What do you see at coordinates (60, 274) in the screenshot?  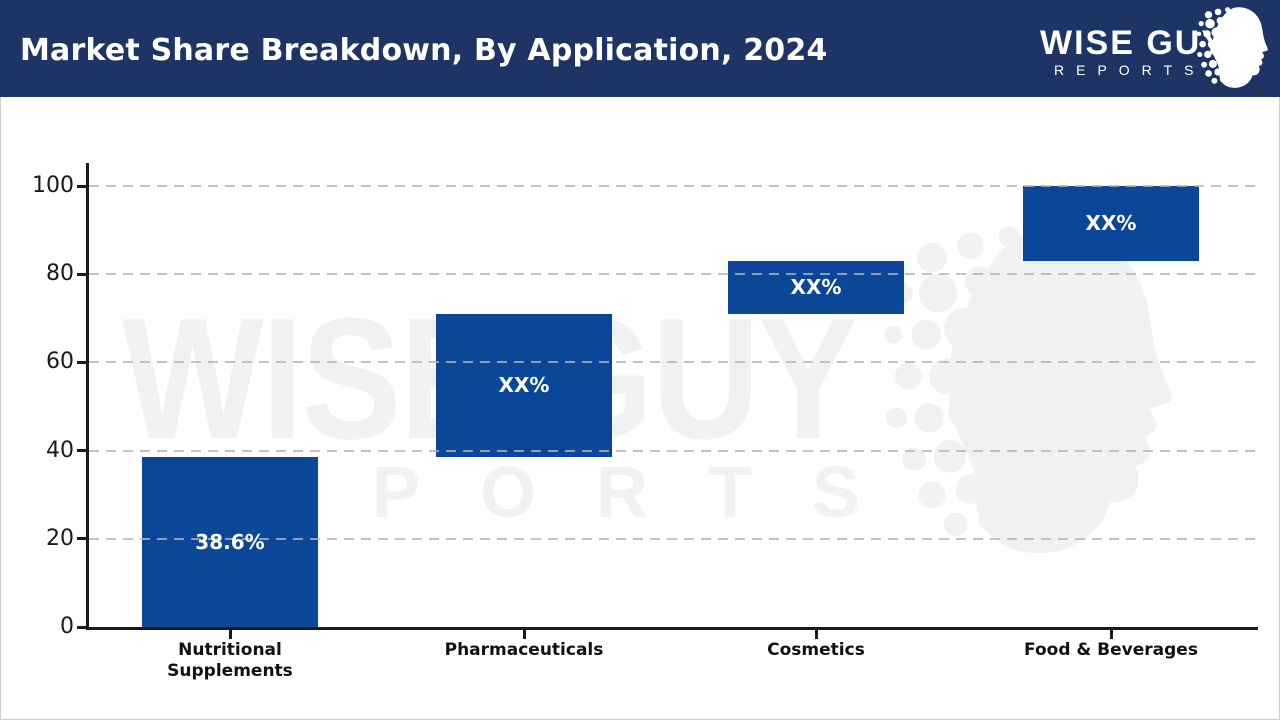 I see `y-tick-label: 80` at bounding box center [60, 274].